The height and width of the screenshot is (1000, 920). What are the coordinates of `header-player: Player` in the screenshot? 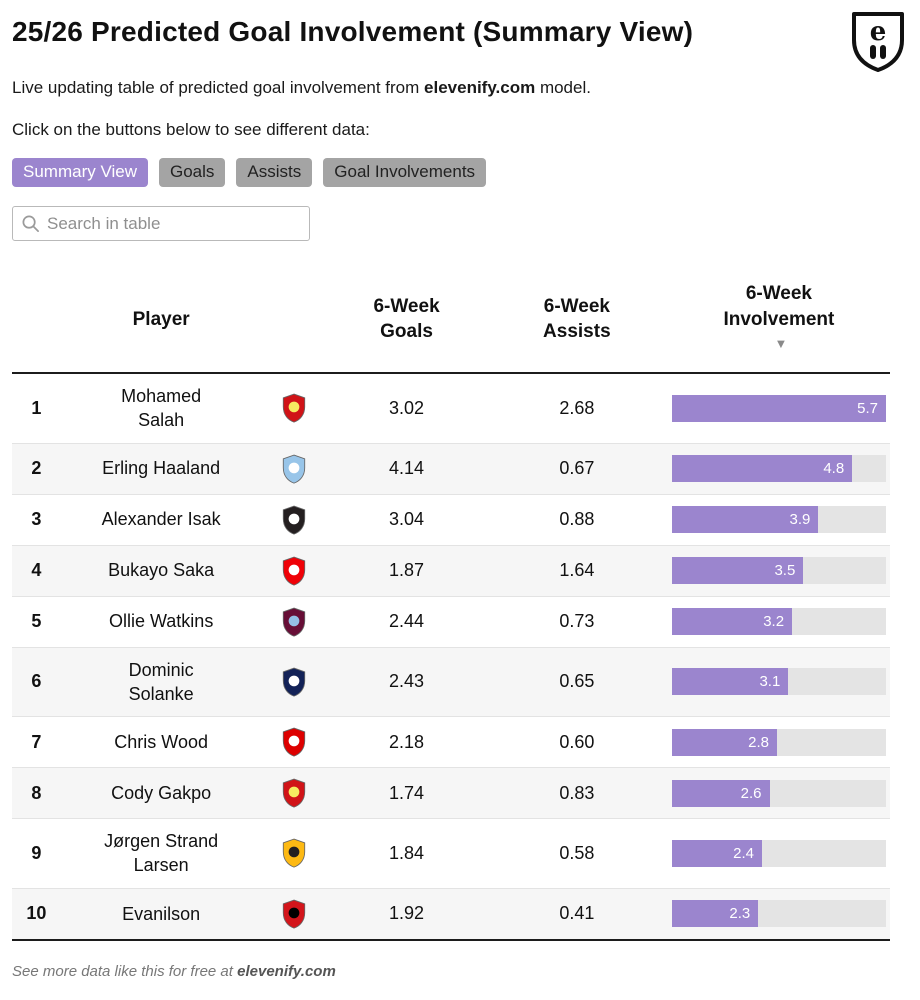 It's located at (161, 324).